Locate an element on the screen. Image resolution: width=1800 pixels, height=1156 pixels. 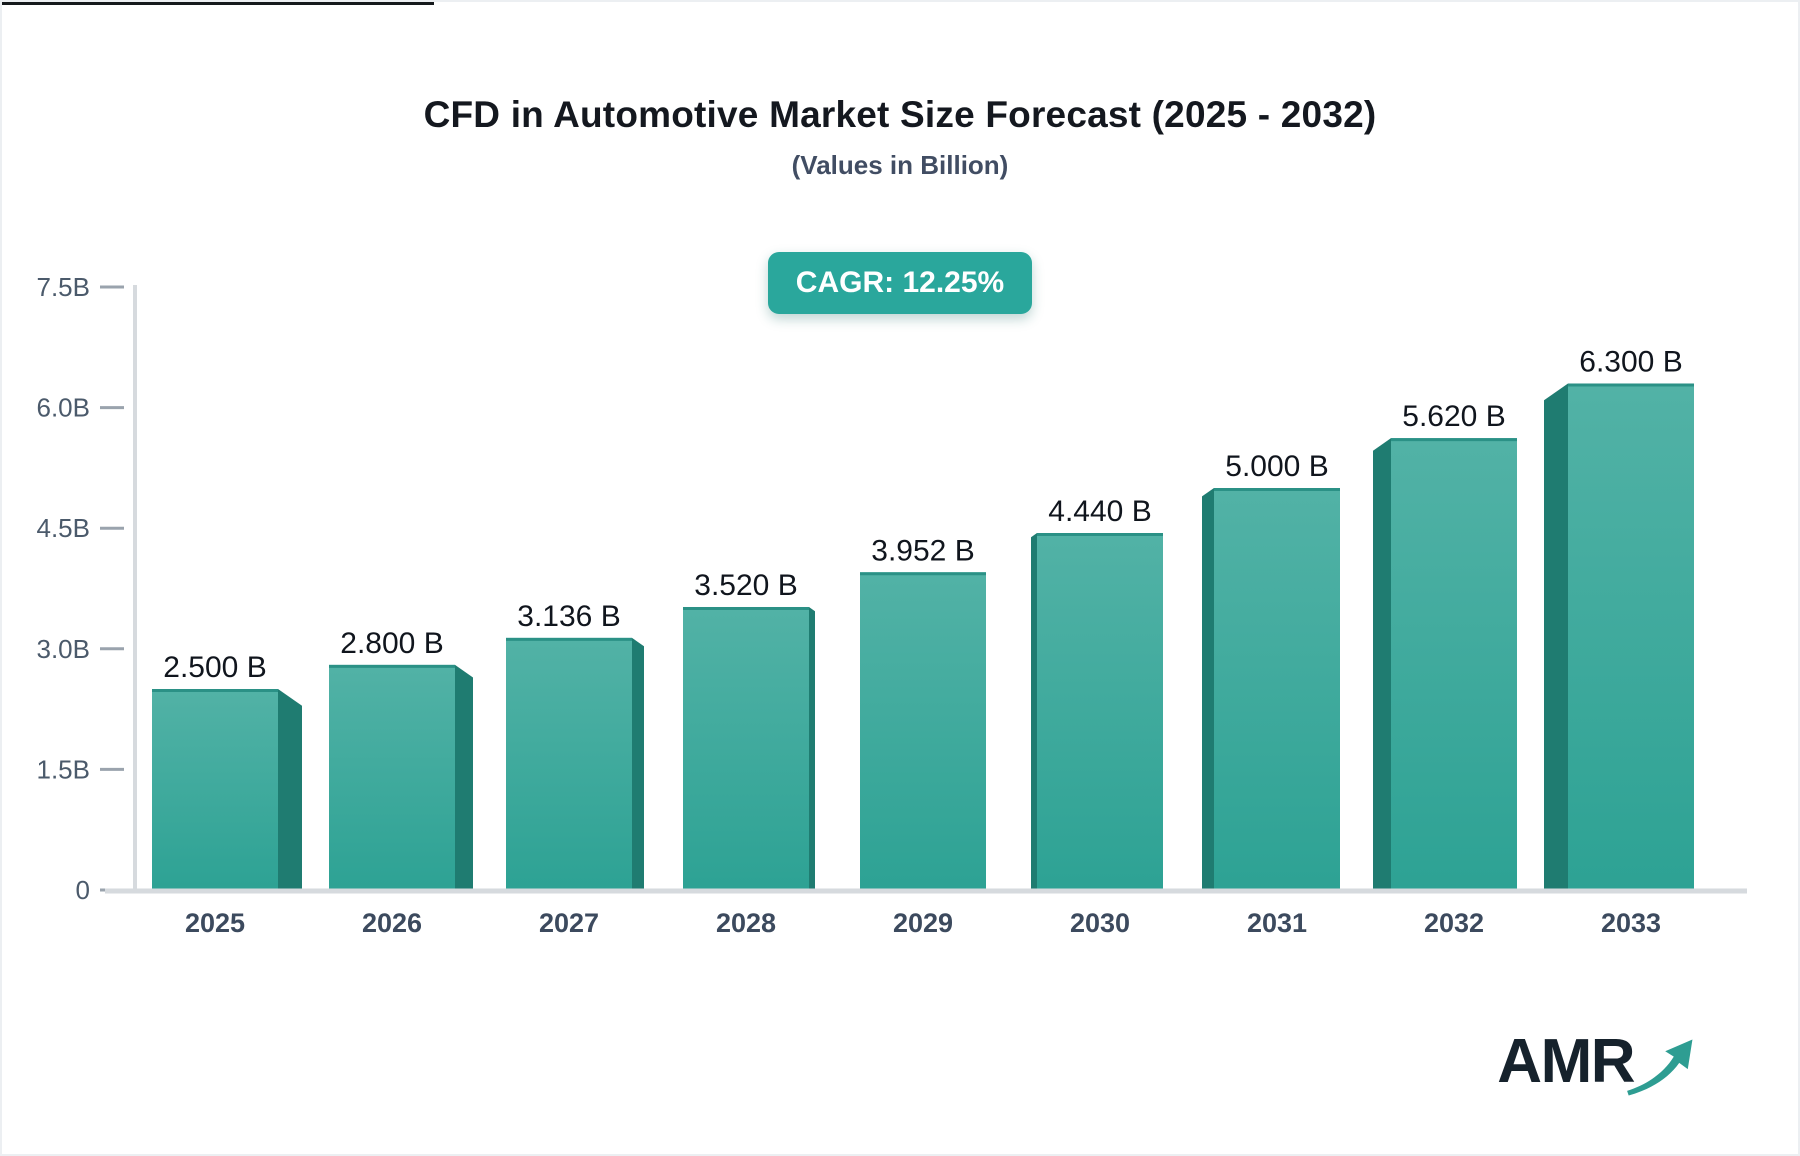
y-axis-tick-label: 0 is located at coordinates (83, 890).